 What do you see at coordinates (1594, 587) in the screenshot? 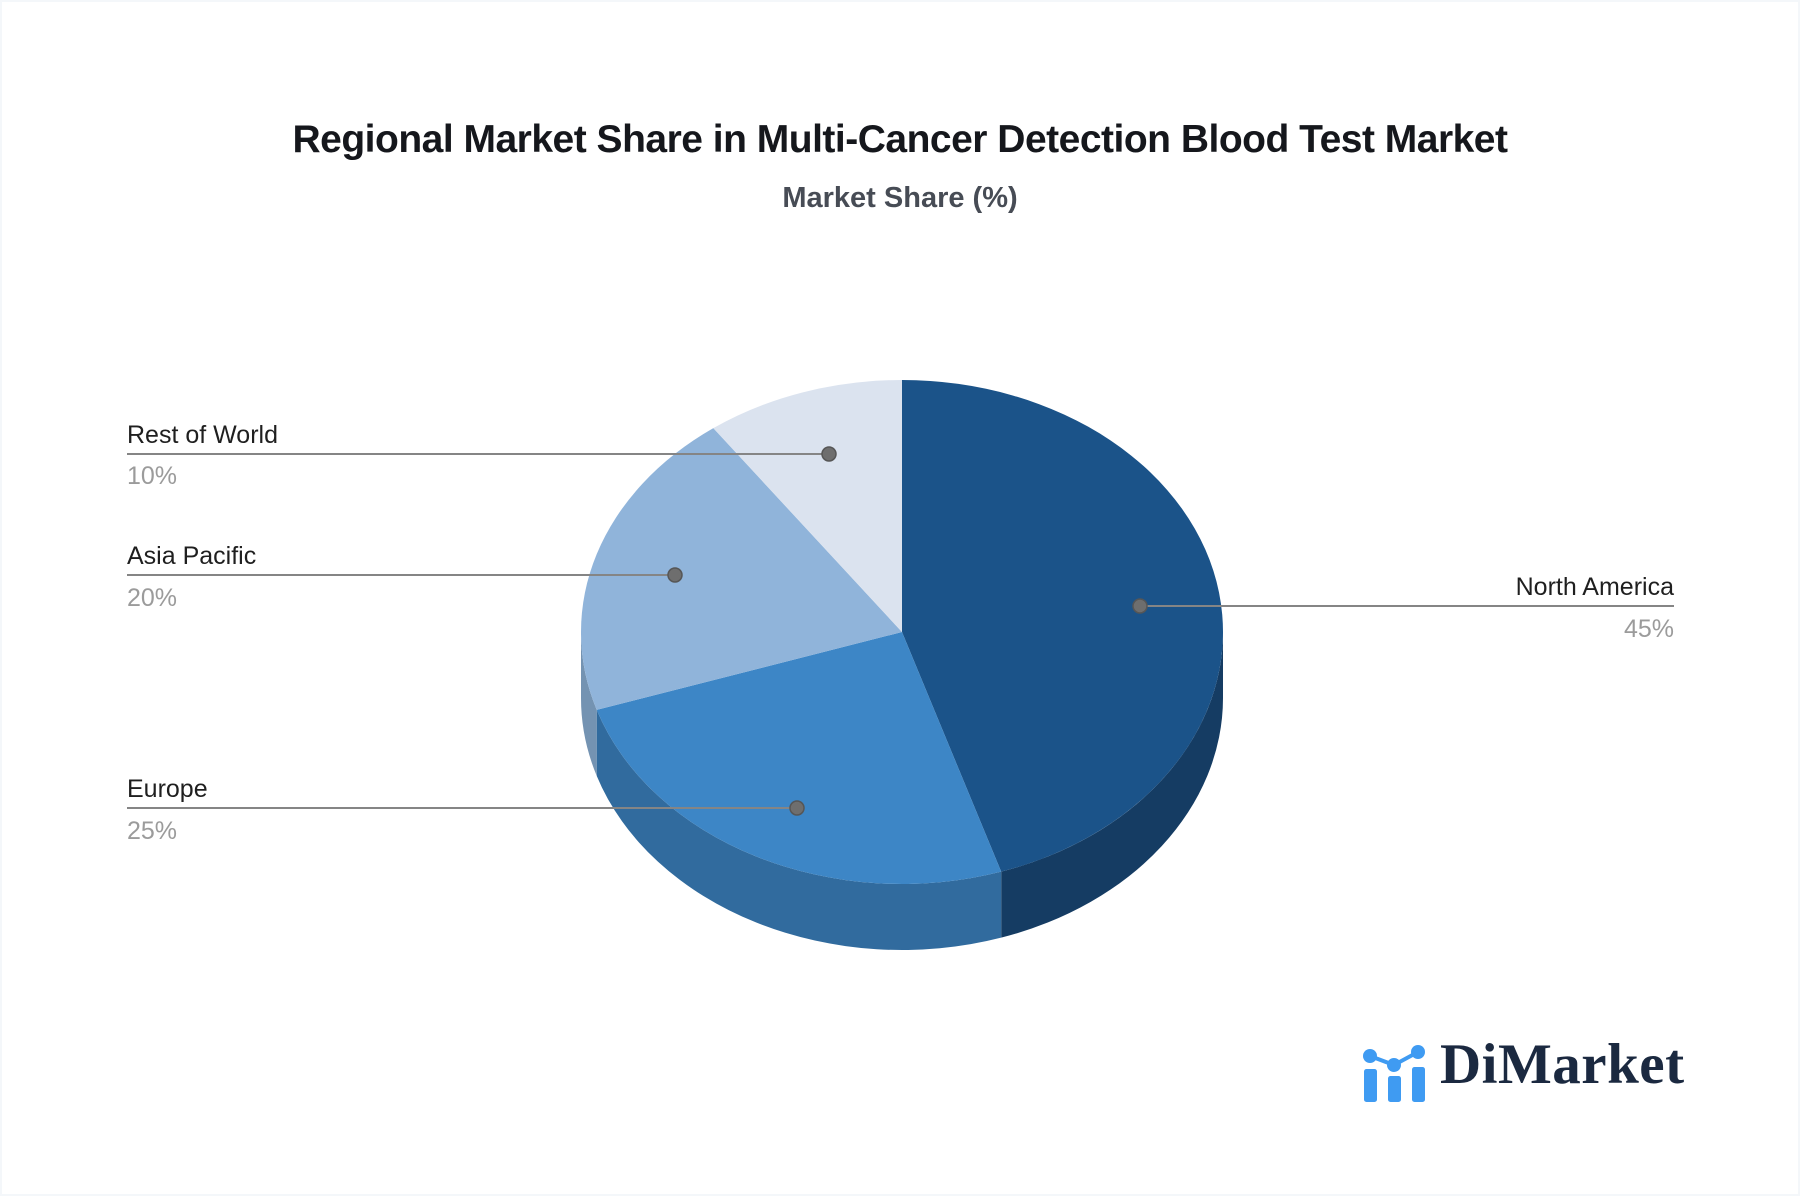
I see `slice-label: North America` at bounding box center [1594, 587].